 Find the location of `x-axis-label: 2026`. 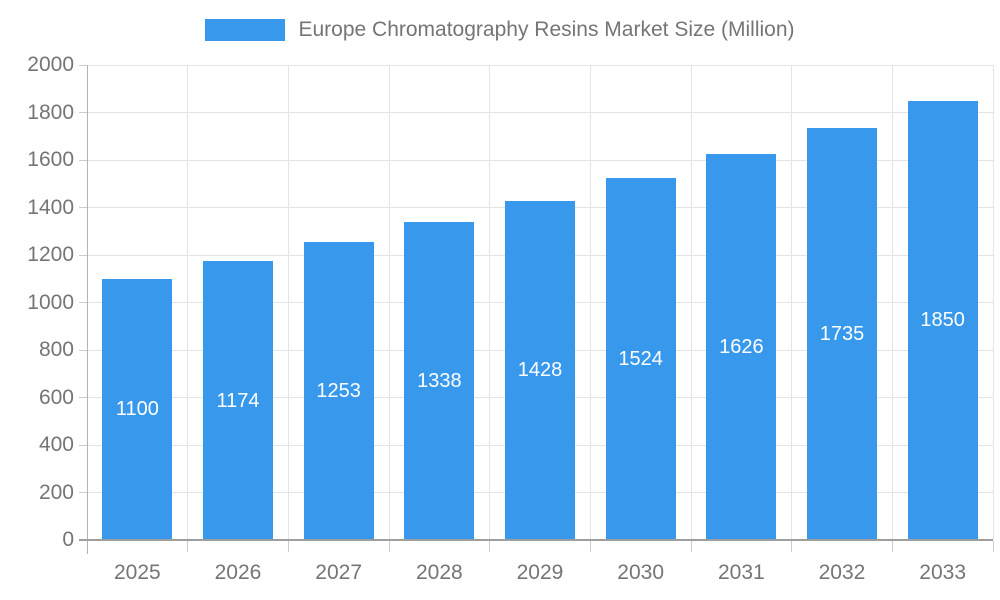

x-axis-label: 2026 is located at coordinates (238, 572).